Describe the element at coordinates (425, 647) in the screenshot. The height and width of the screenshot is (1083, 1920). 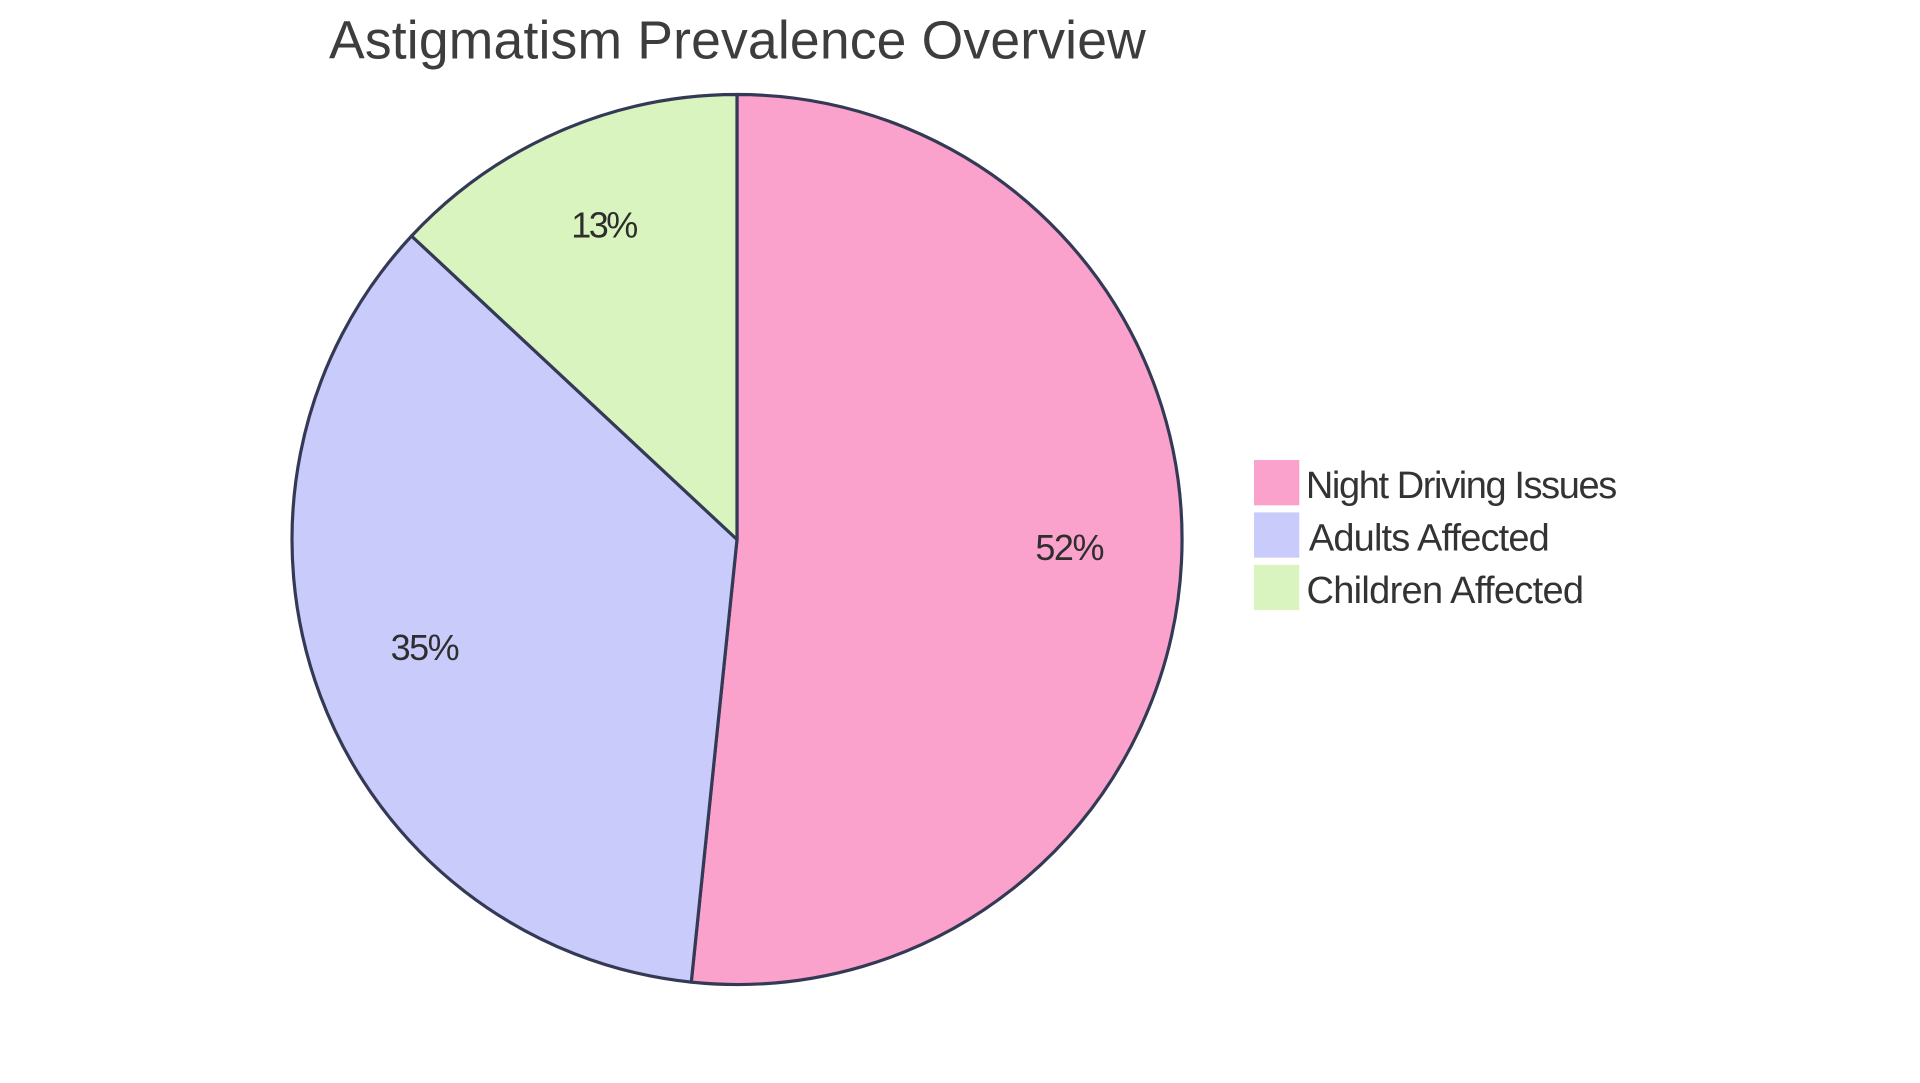
I see `svg-text: 35%` at that location.